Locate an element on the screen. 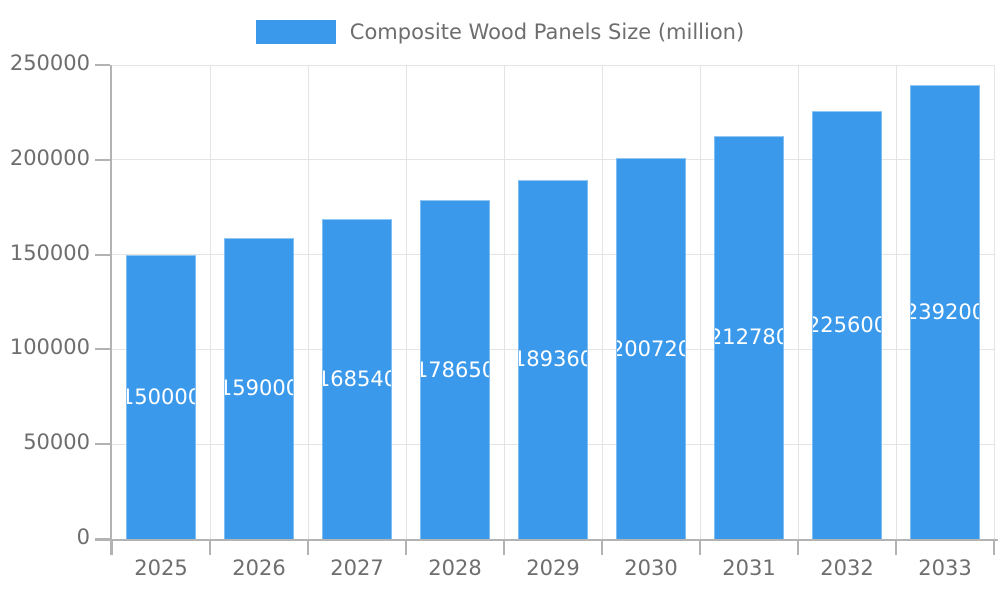  bar-value-label: 239200 is located at coordinates (945, 312).